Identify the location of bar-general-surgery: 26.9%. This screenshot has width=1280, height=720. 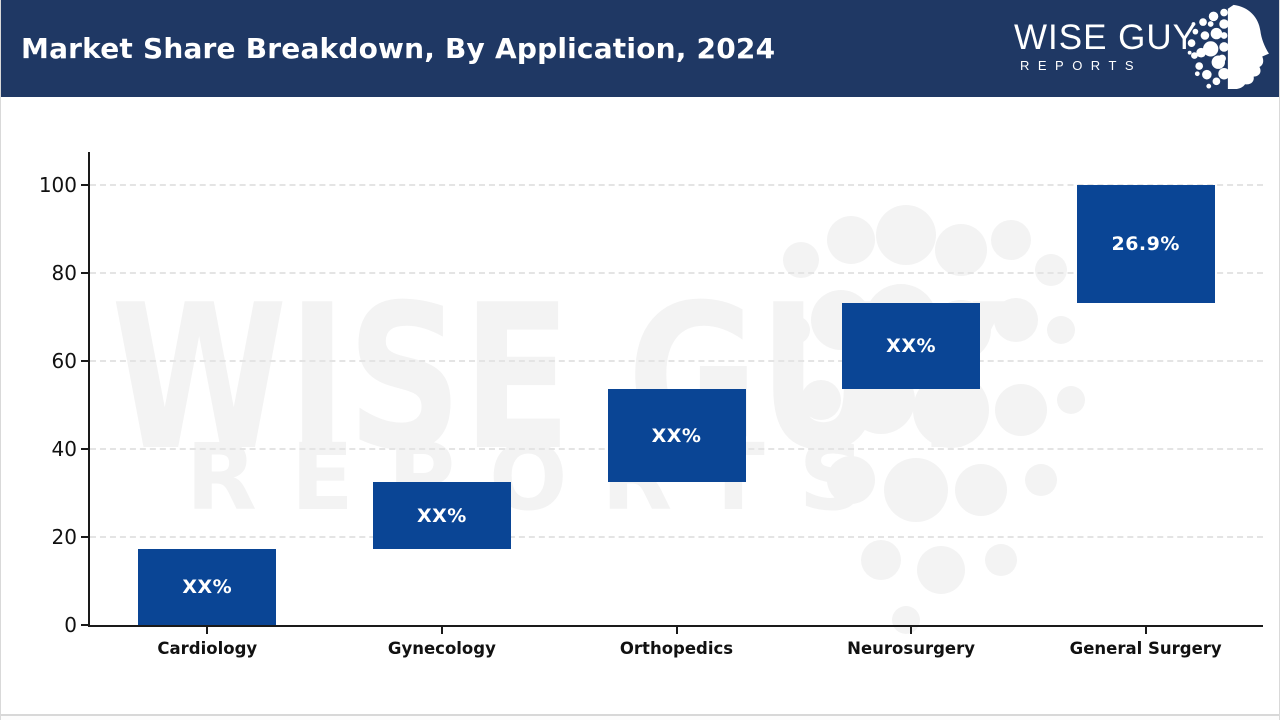
(1145, 244).